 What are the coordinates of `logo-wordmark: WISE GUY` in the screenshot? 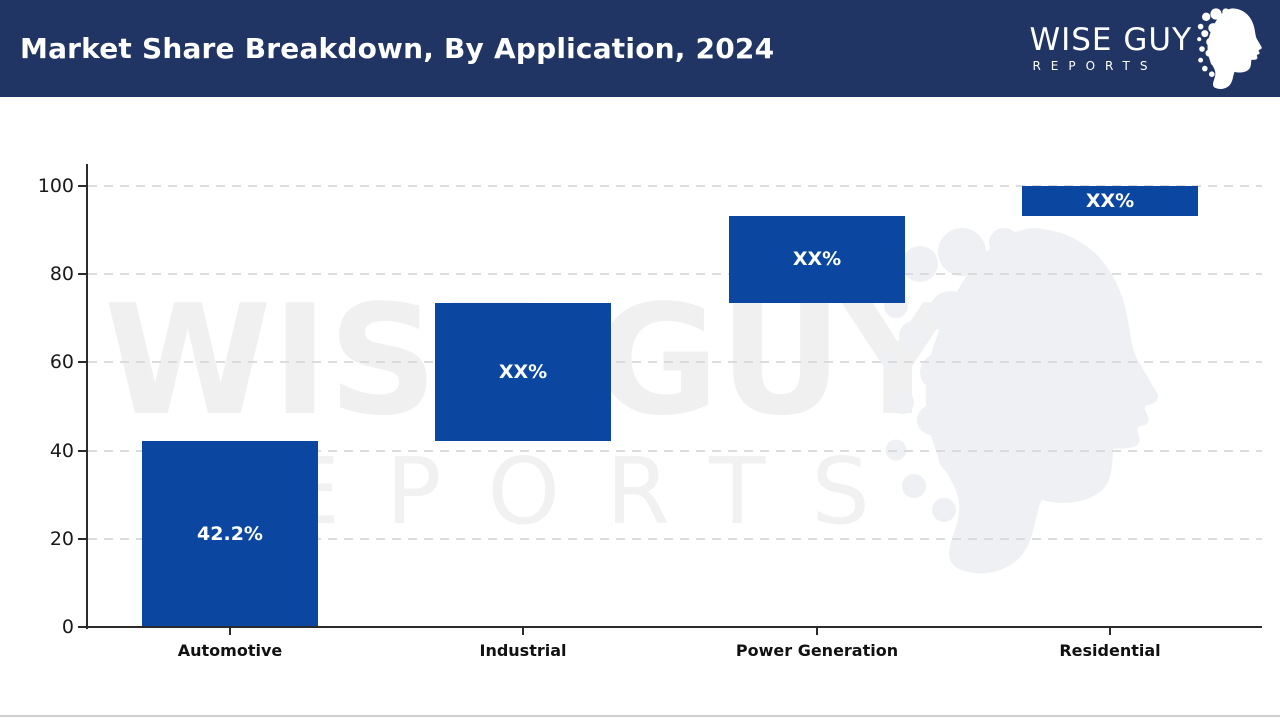 It's located at (1110, 40).